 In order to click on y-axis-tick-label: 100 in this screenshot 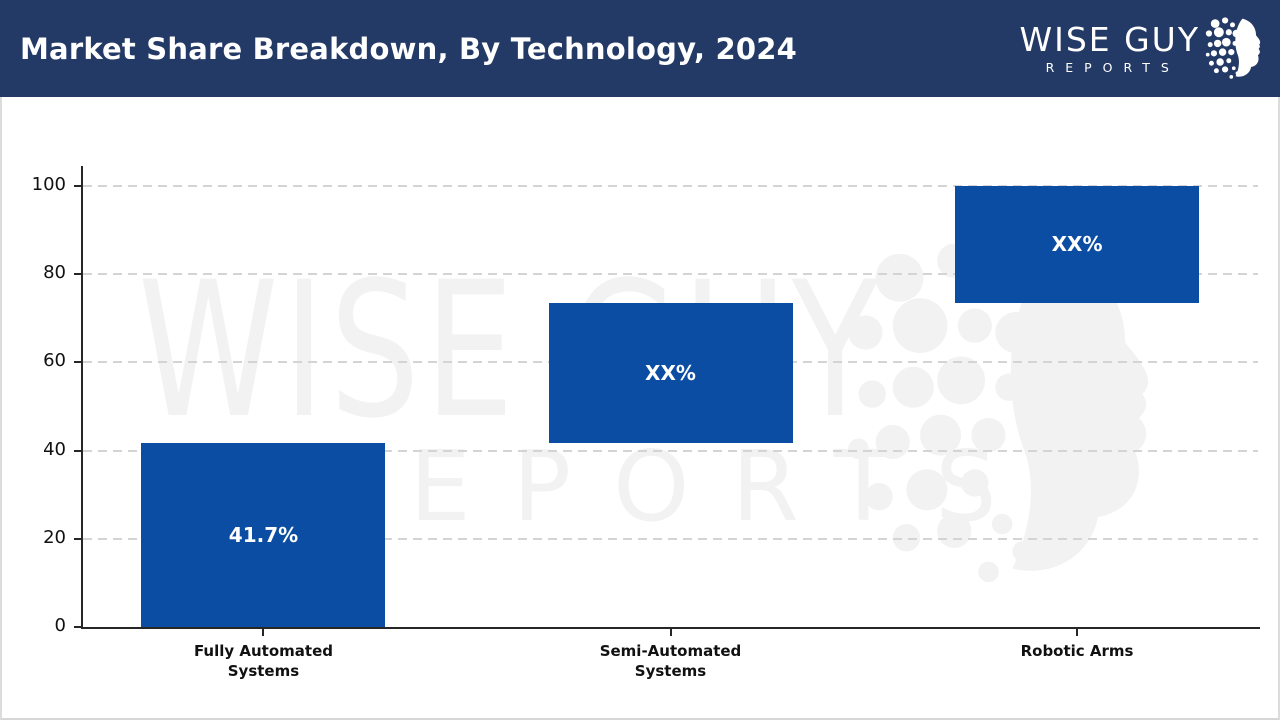, I will do `click(48, 184)`.